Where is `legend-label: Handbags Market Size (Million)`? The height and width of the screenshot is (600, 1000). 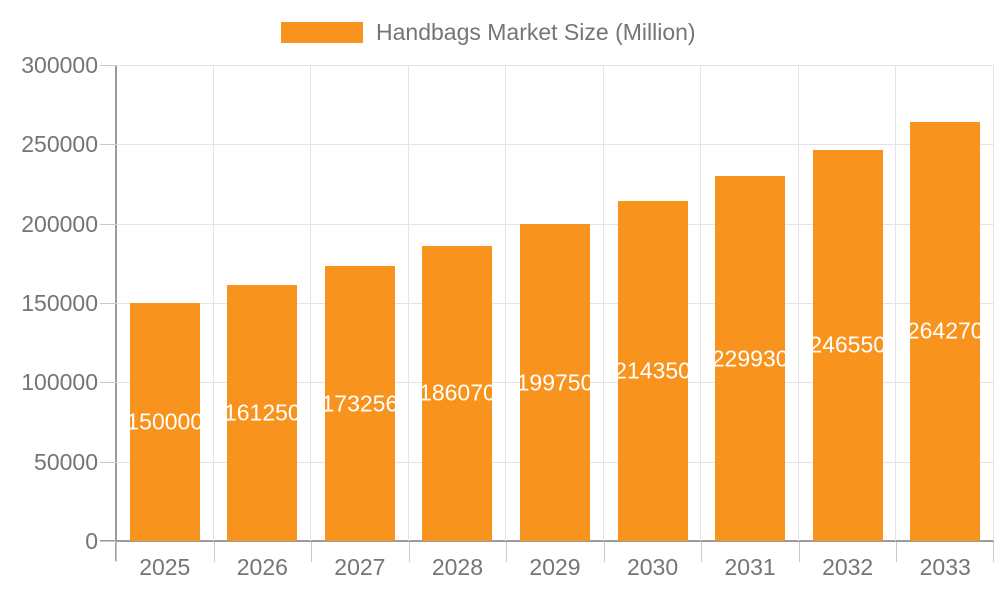
legend-label: Handbags Market Size (Million) is located at coordinates (536, 32).